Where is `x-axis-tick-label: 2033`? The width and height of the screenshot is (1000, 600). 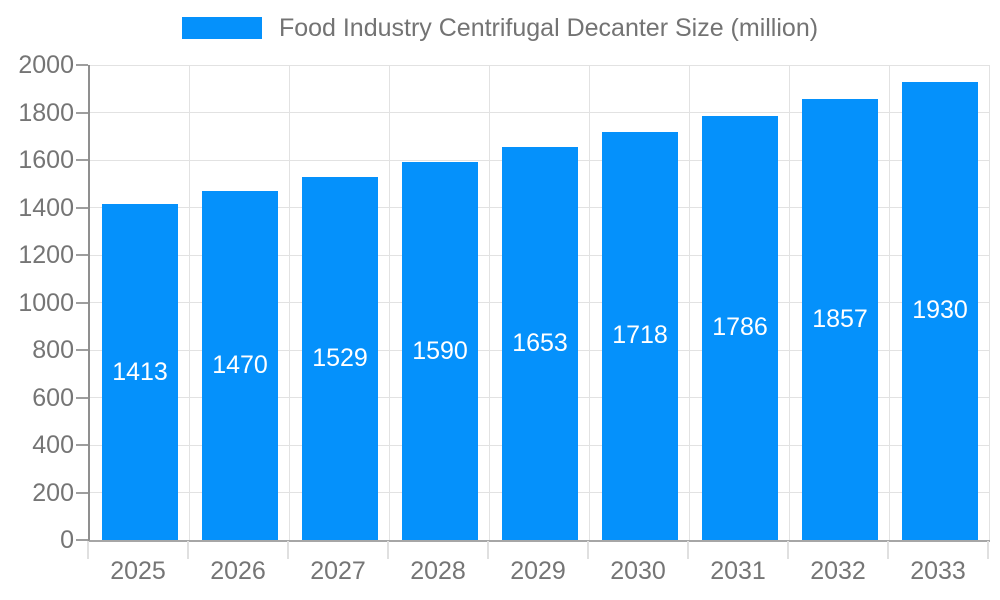 x-axis-tick-label: 2033 is located at coordinates (938, 571).